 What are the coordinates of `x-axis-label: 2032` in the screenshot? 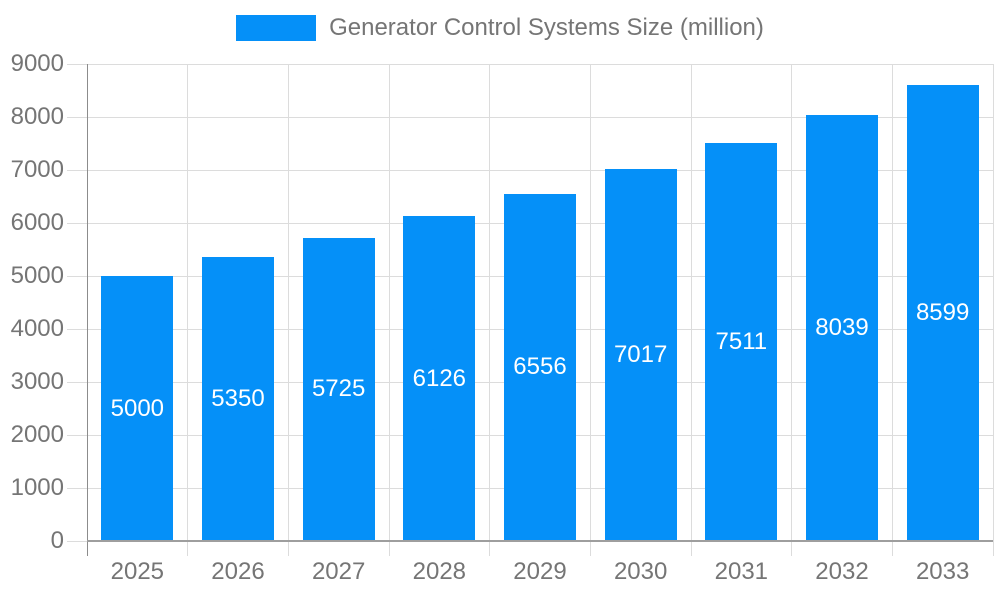 It's located at (842, 571).